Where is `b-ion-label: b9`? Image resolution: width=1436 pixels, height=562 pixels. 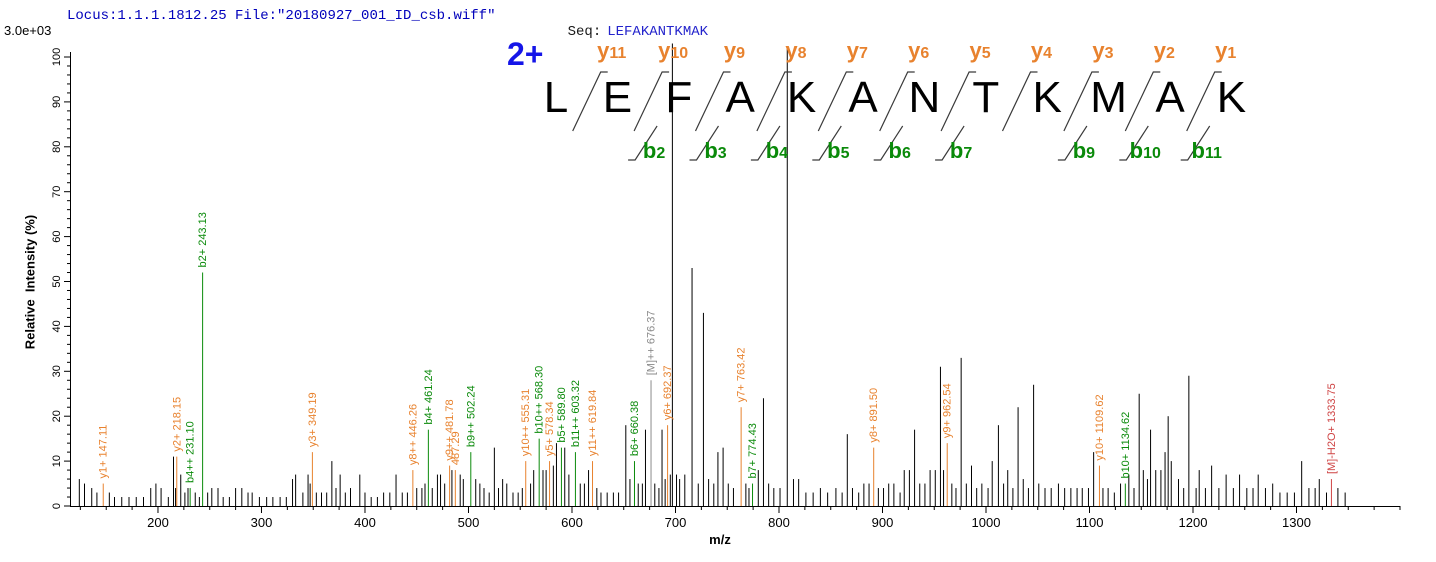 b-ion-label: b9 is located at coordinates (1084, 150).